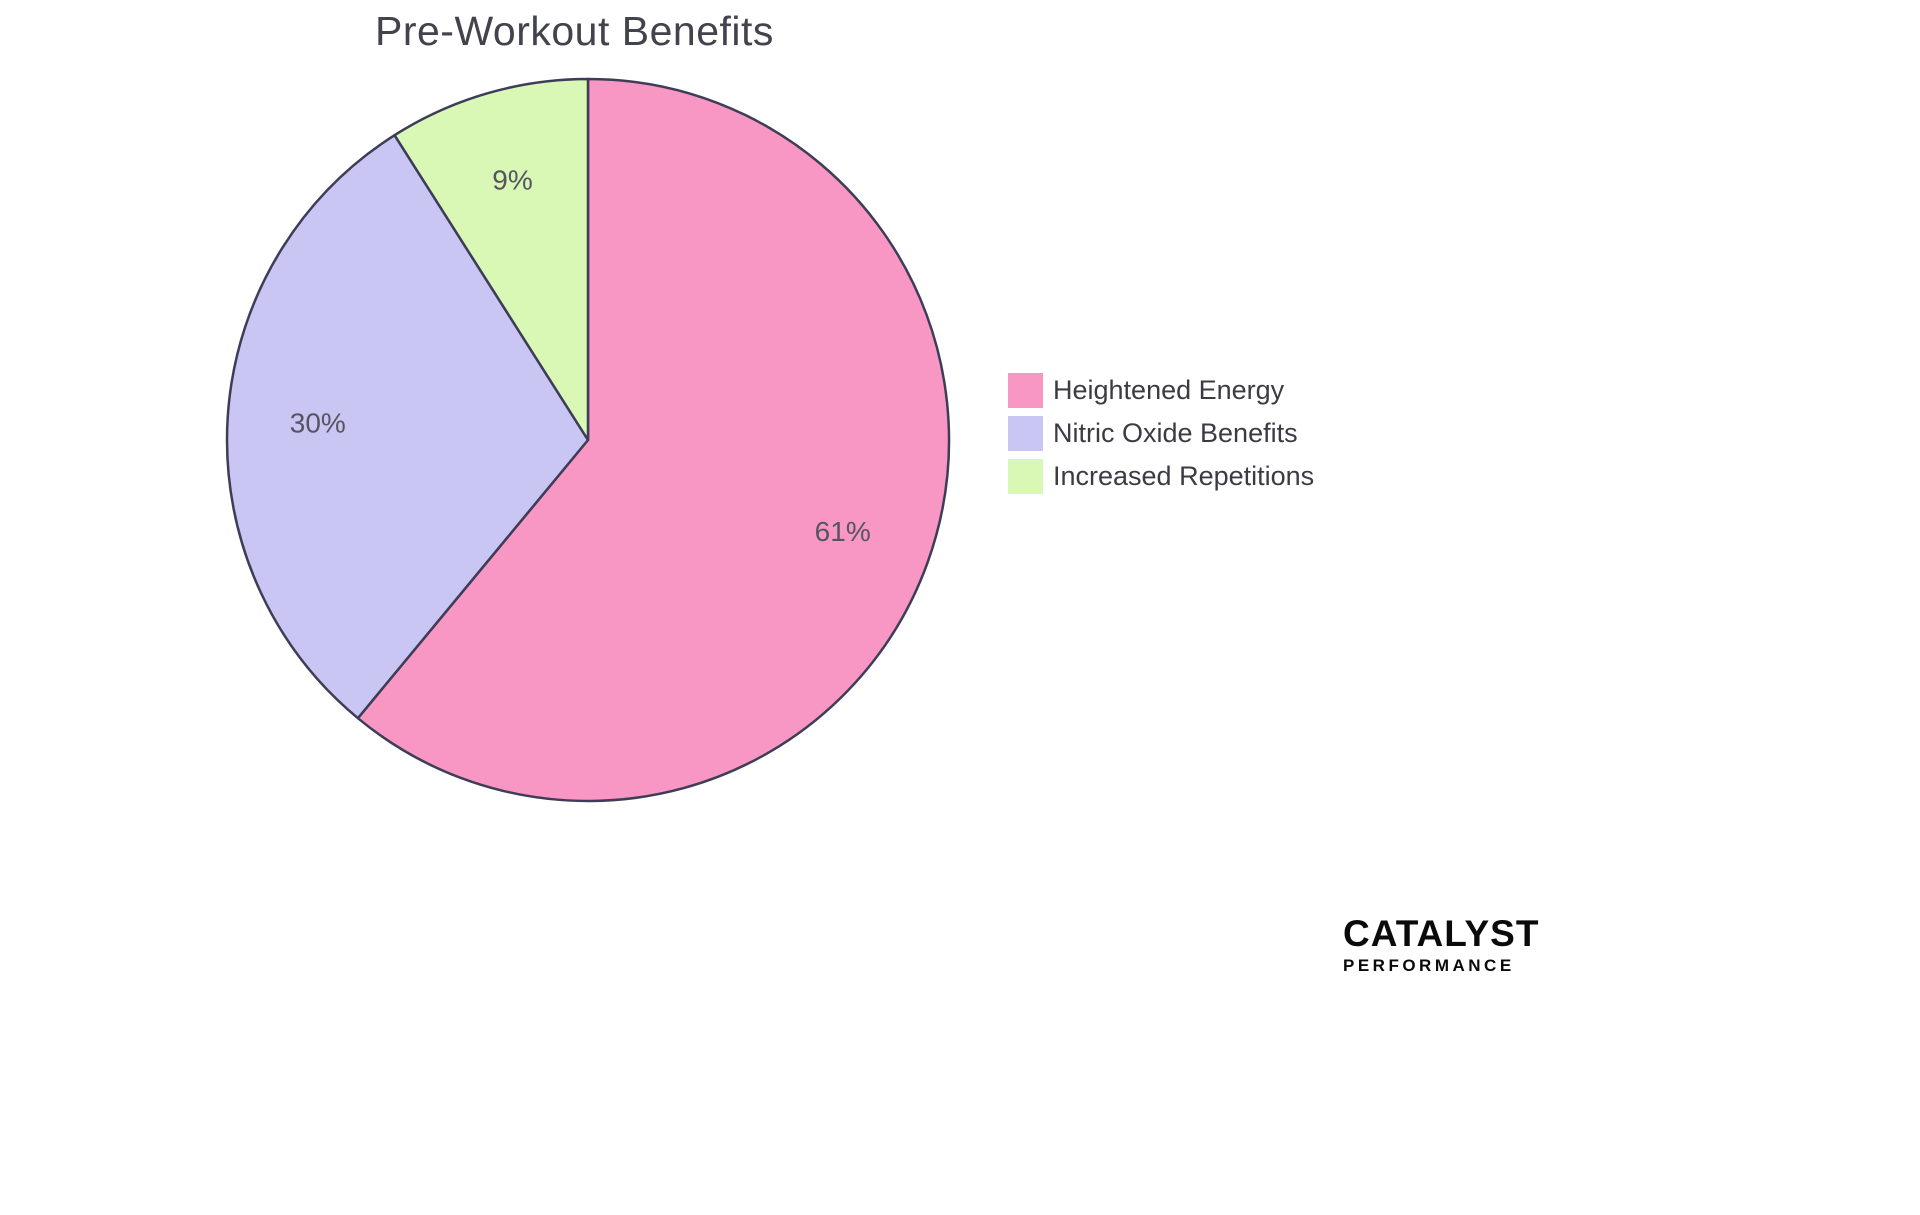 The image size is (1920, 1215). Describe the element at coordinates (574, 31) in the screenshot. I see `chart-title: Pre-Workout Benefits` at that location.